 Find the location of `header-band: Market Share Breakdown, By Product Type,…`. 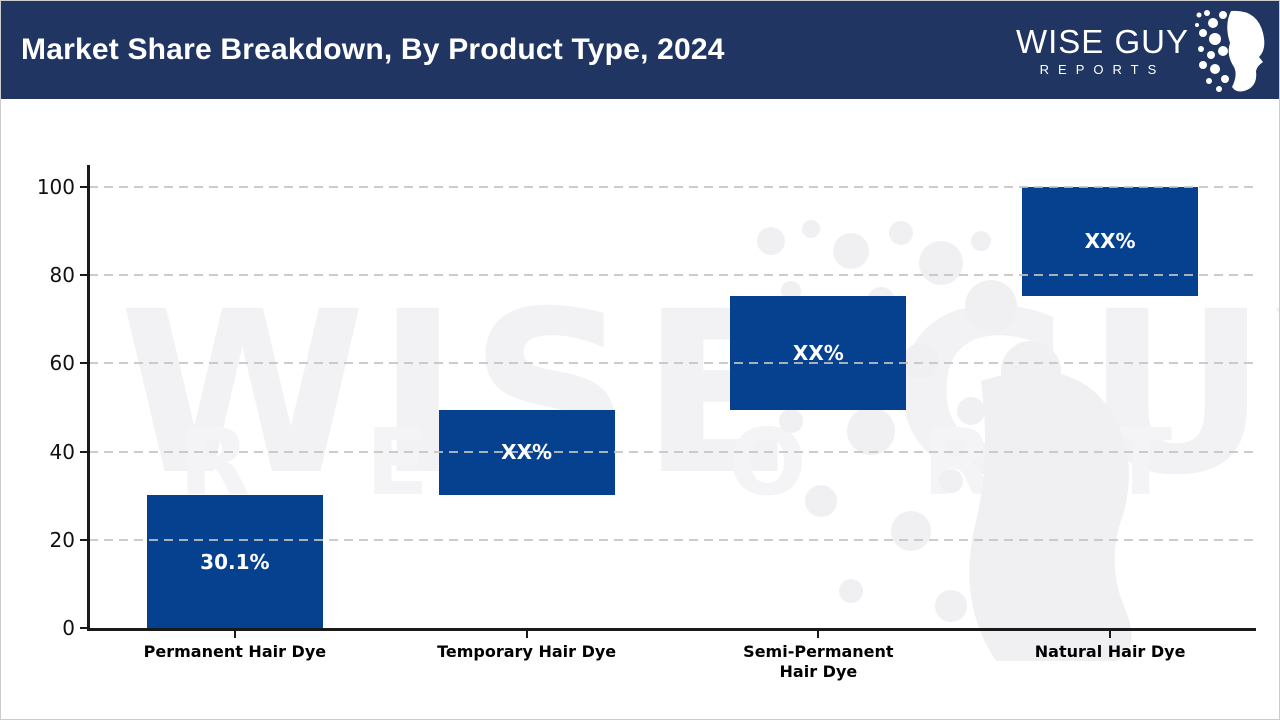

header-band: Market Share Breakdown, By Product Type,… is located at coordinates (640, 50).